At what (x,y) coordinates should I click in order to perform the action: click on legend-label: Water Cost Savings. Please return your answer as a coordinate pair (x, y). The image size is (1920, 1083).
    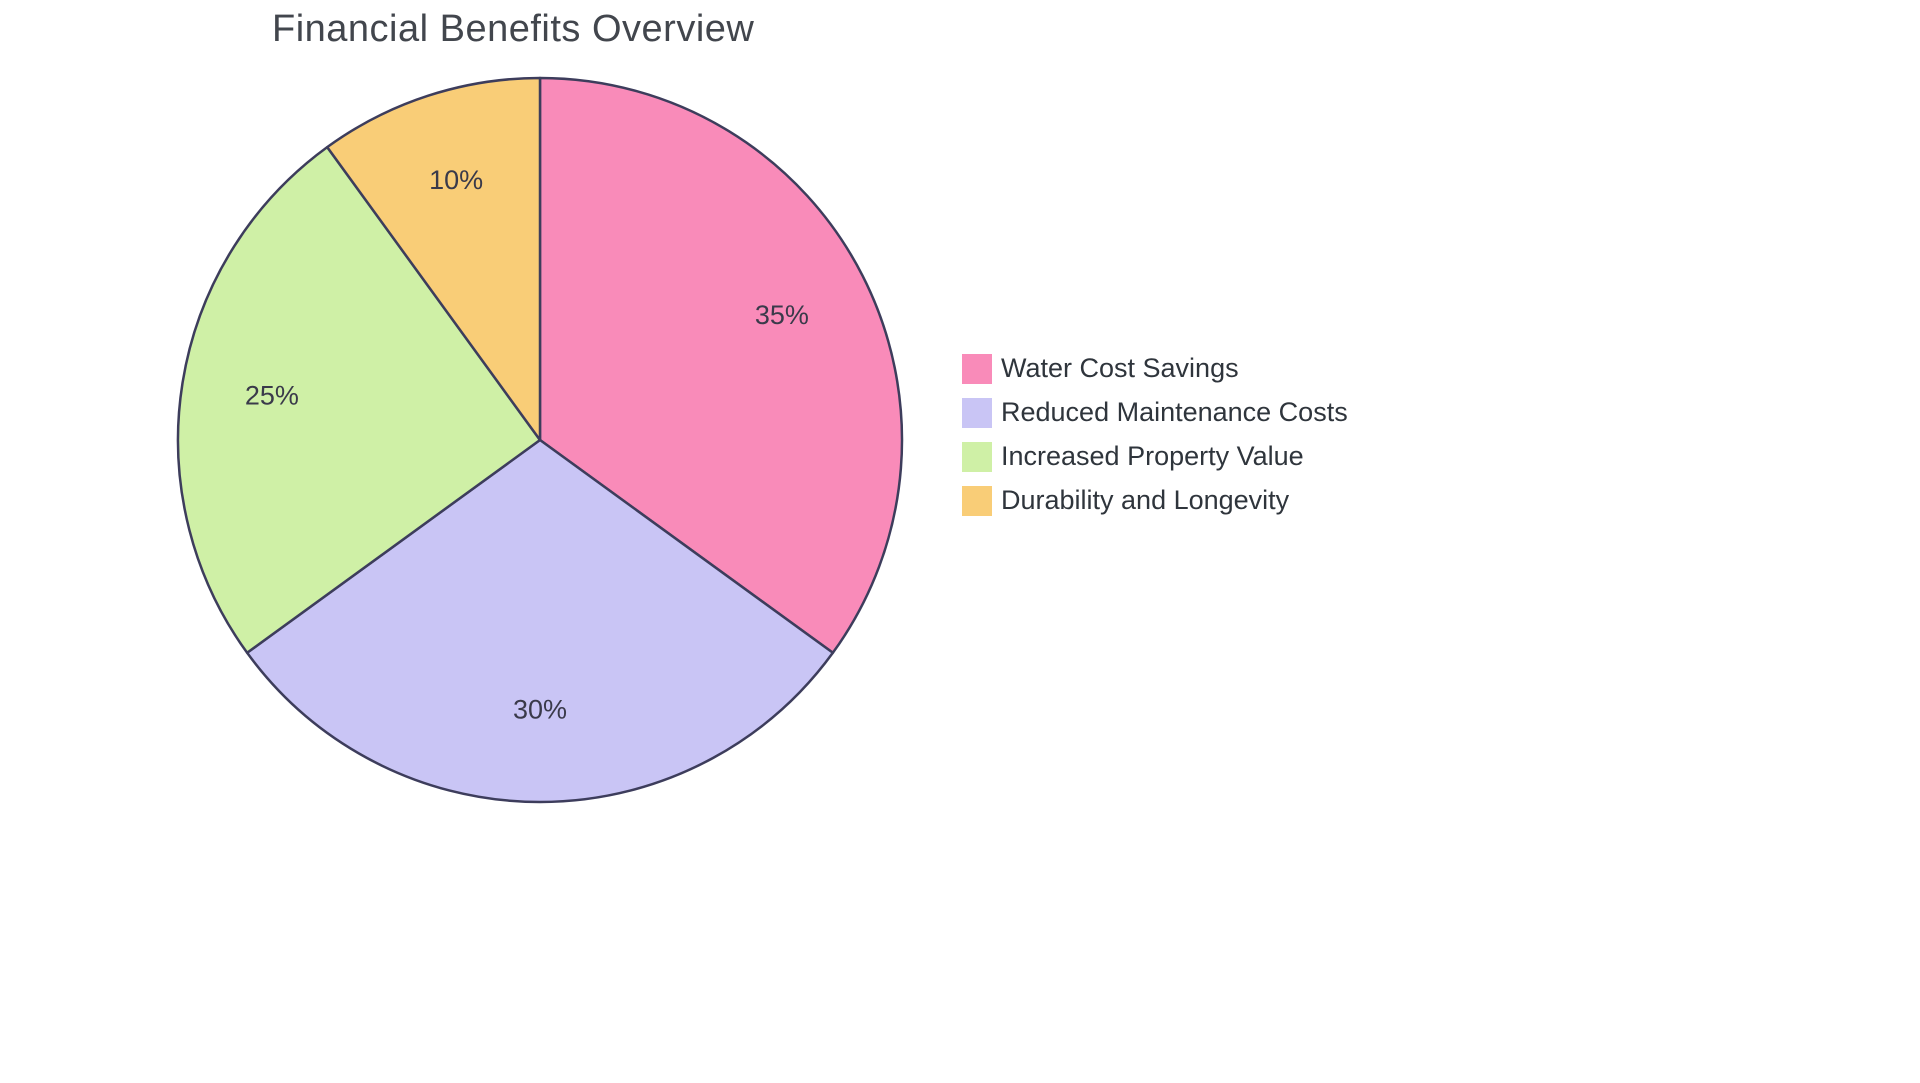
    Looking at the image, I should click on (1120, 368).